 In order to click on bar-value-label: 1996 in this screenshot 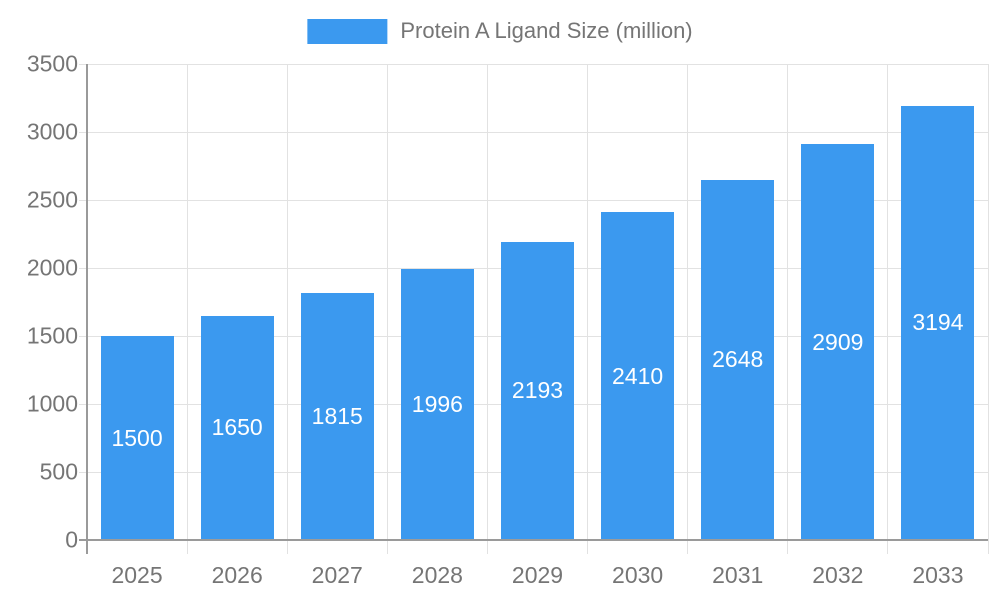, I will do `click(437, 403)`.